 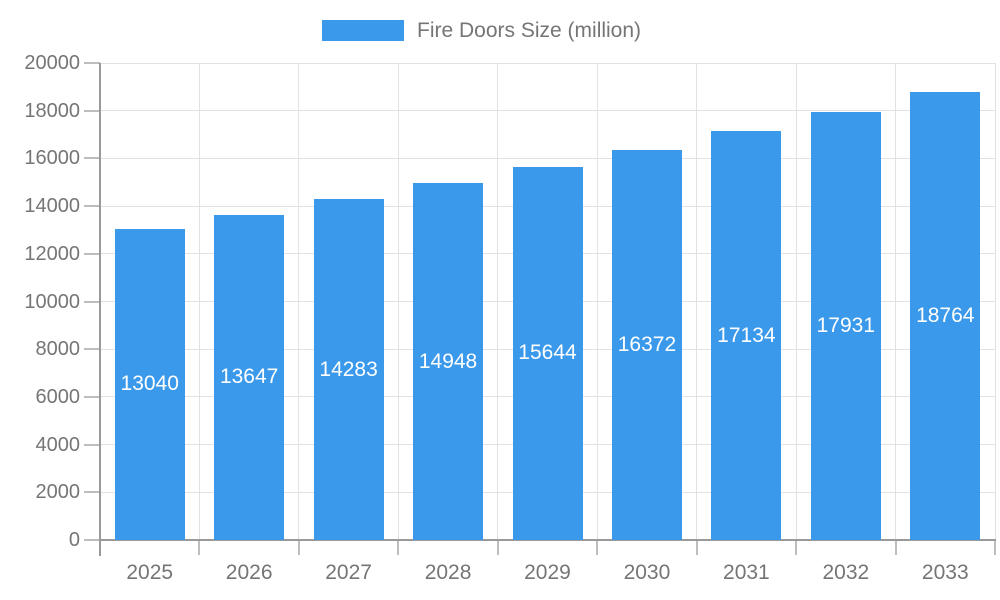 I want to click on legend-swatch, so click(x=363, y=30).